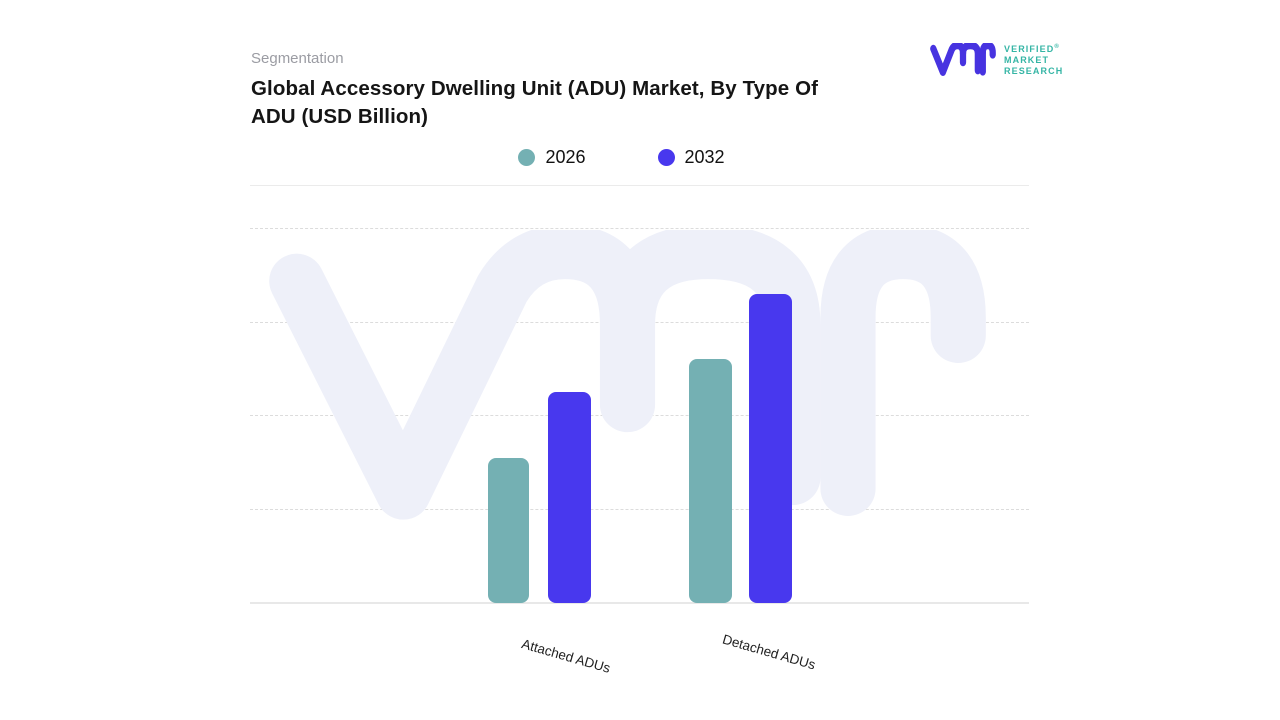  Describe the element at coordinates (565, 157) in the screenshot. I see `legend-label-2026: 2026` at that location.